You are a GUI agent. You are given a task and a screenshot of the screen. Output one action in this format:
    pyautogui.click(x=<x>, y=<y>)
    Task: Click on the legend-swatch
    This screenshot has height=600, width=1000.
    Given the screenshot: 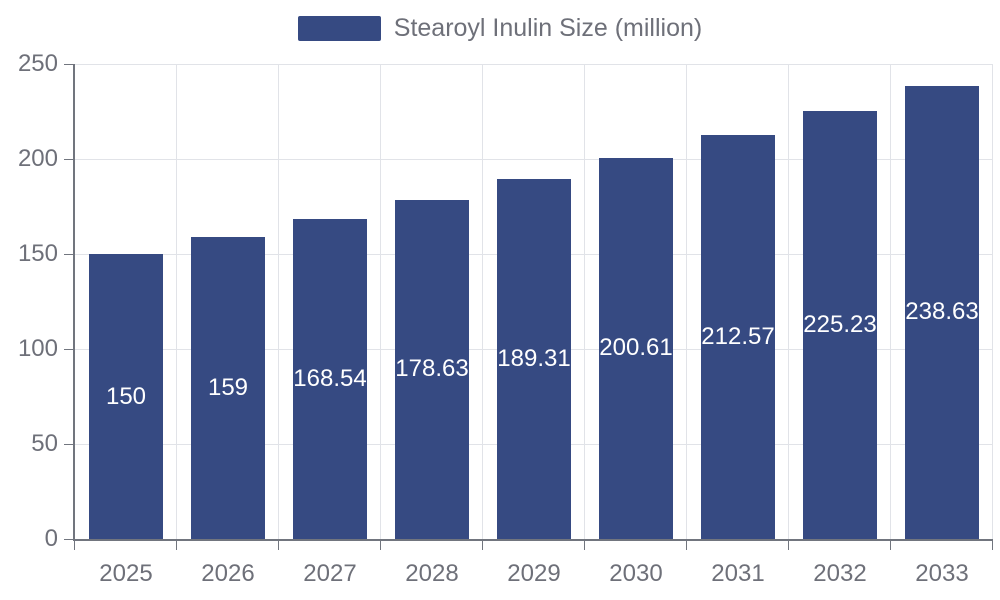 What is the action you would take?
    pyautogui.click(x=339, y=28)
    